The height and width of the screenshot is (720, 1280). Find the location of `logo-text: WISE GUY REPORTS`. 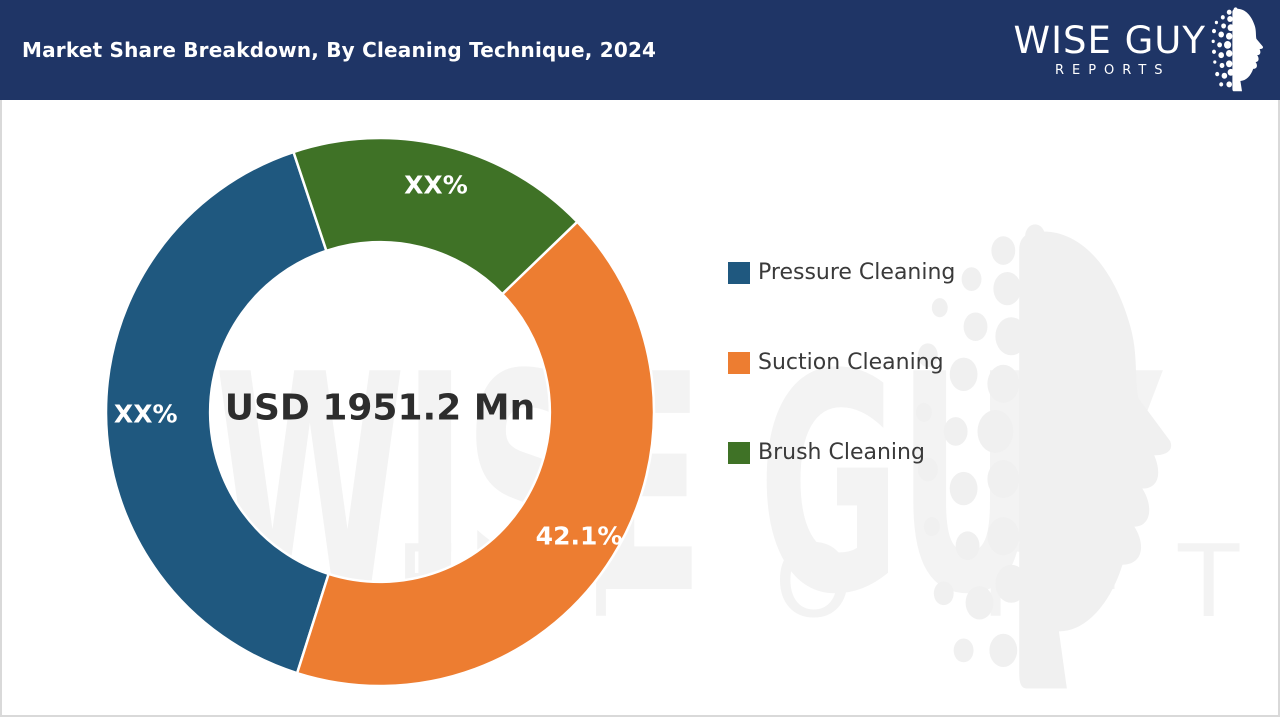

logo-text: WISE GUY REPORTS is located at coordinates (1109, 49).